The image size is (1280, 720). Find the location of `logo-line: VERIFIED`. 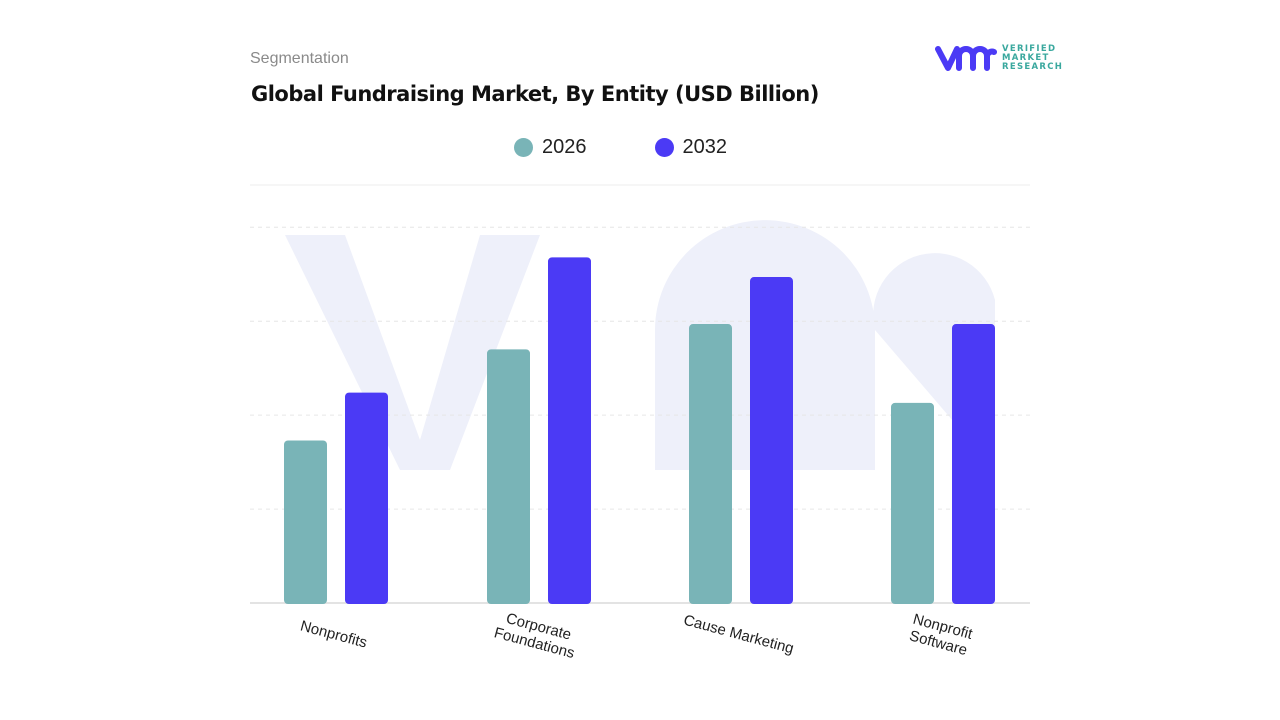

logo-line: VERIFIED is located at coordinates (1029, 48).